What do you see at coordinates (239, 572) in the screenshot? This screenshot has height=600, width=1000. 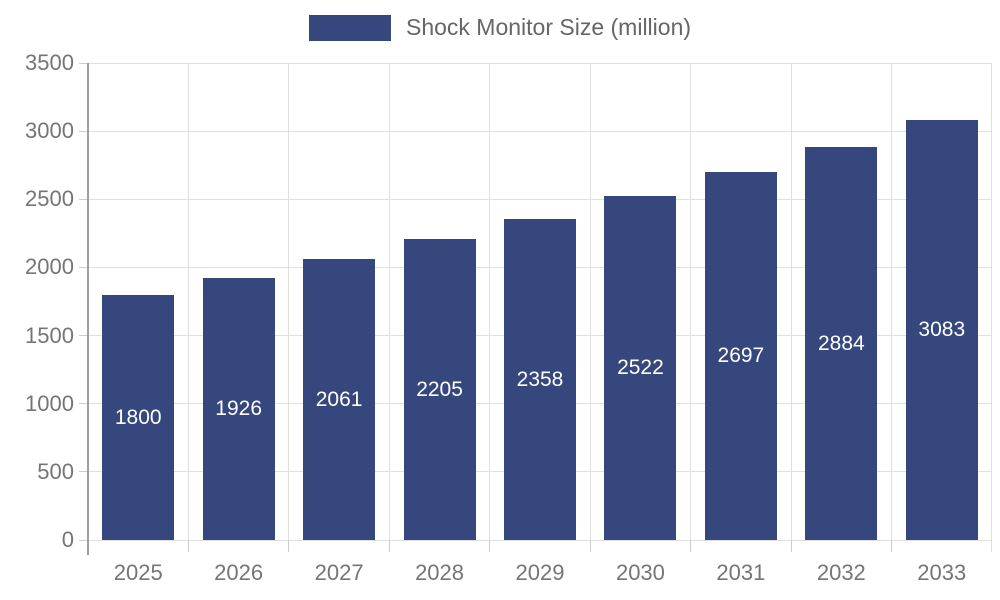 I see `x-axis-tick-label: 2026` at bounding box center [239, 572].